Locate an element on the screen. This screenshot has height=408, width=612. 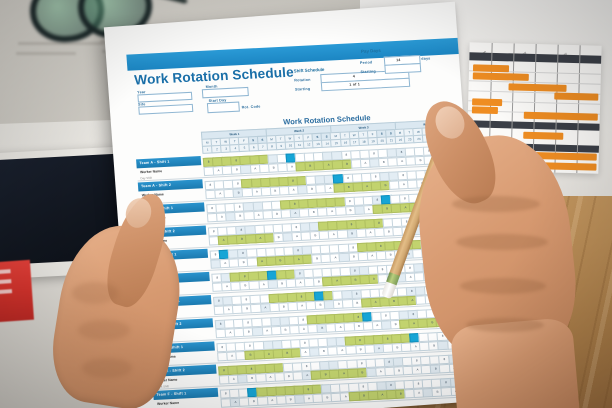
employee-name: Worker Name is located at coordinates (151, 172).